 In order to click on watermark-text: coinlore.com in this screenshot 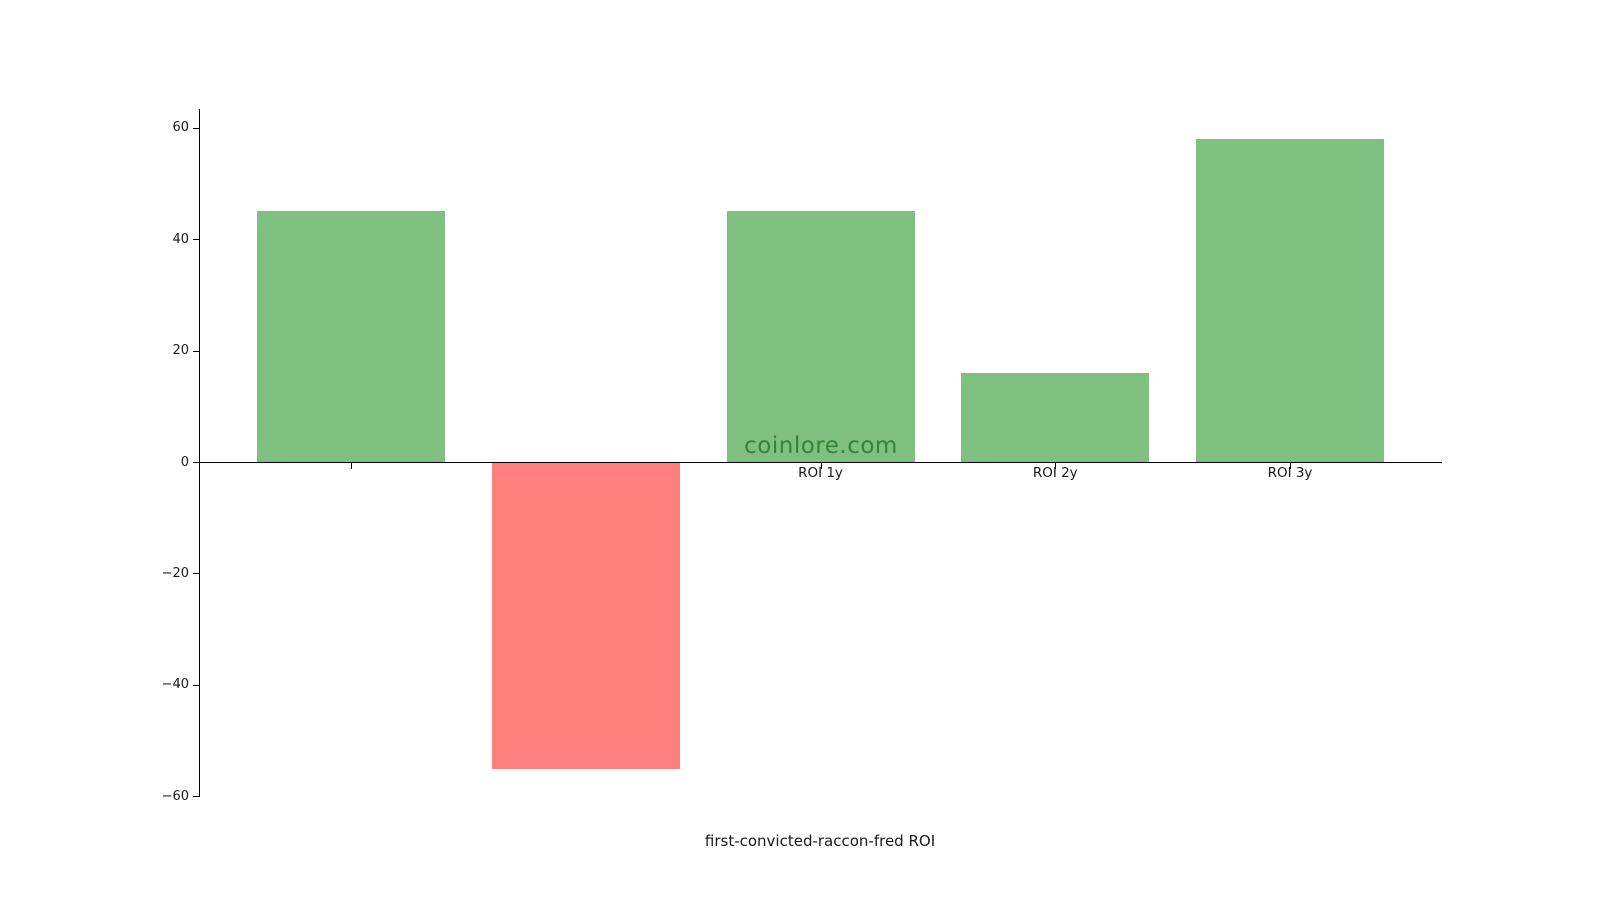, I will do `click(821, 446)`.